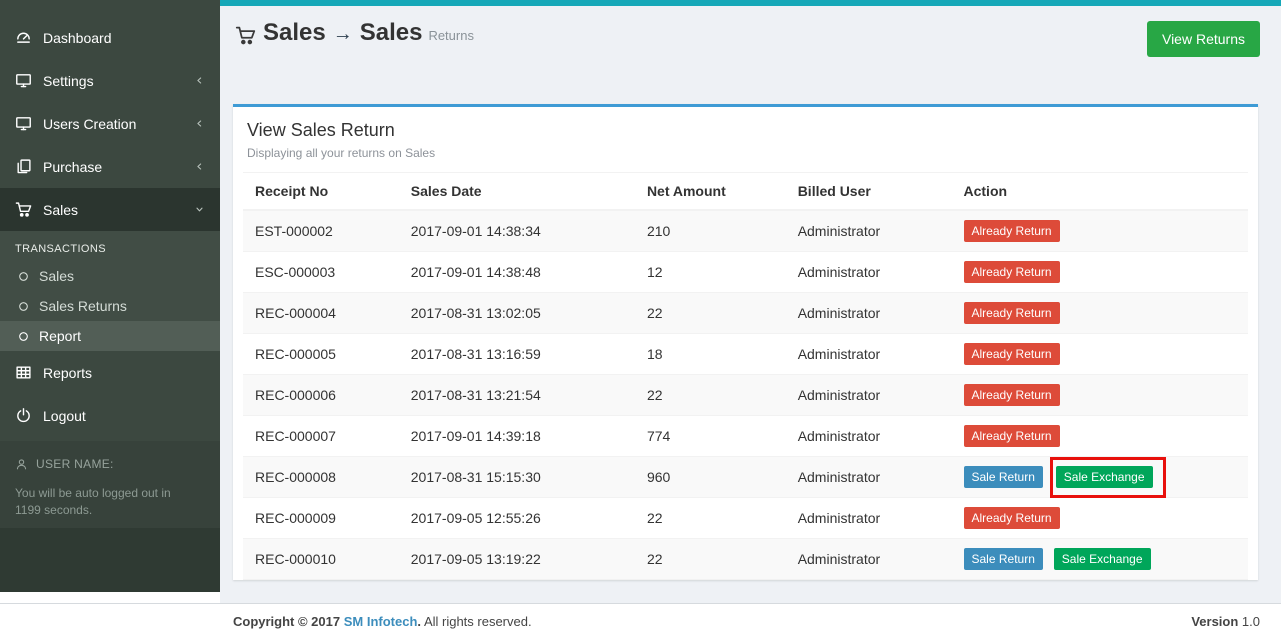 This screenshot has width=1281, height=639. Describe the element at coordinates (321, 191) in the screenshot. I see `column-header-receipt-no: Receipt No` at that location.